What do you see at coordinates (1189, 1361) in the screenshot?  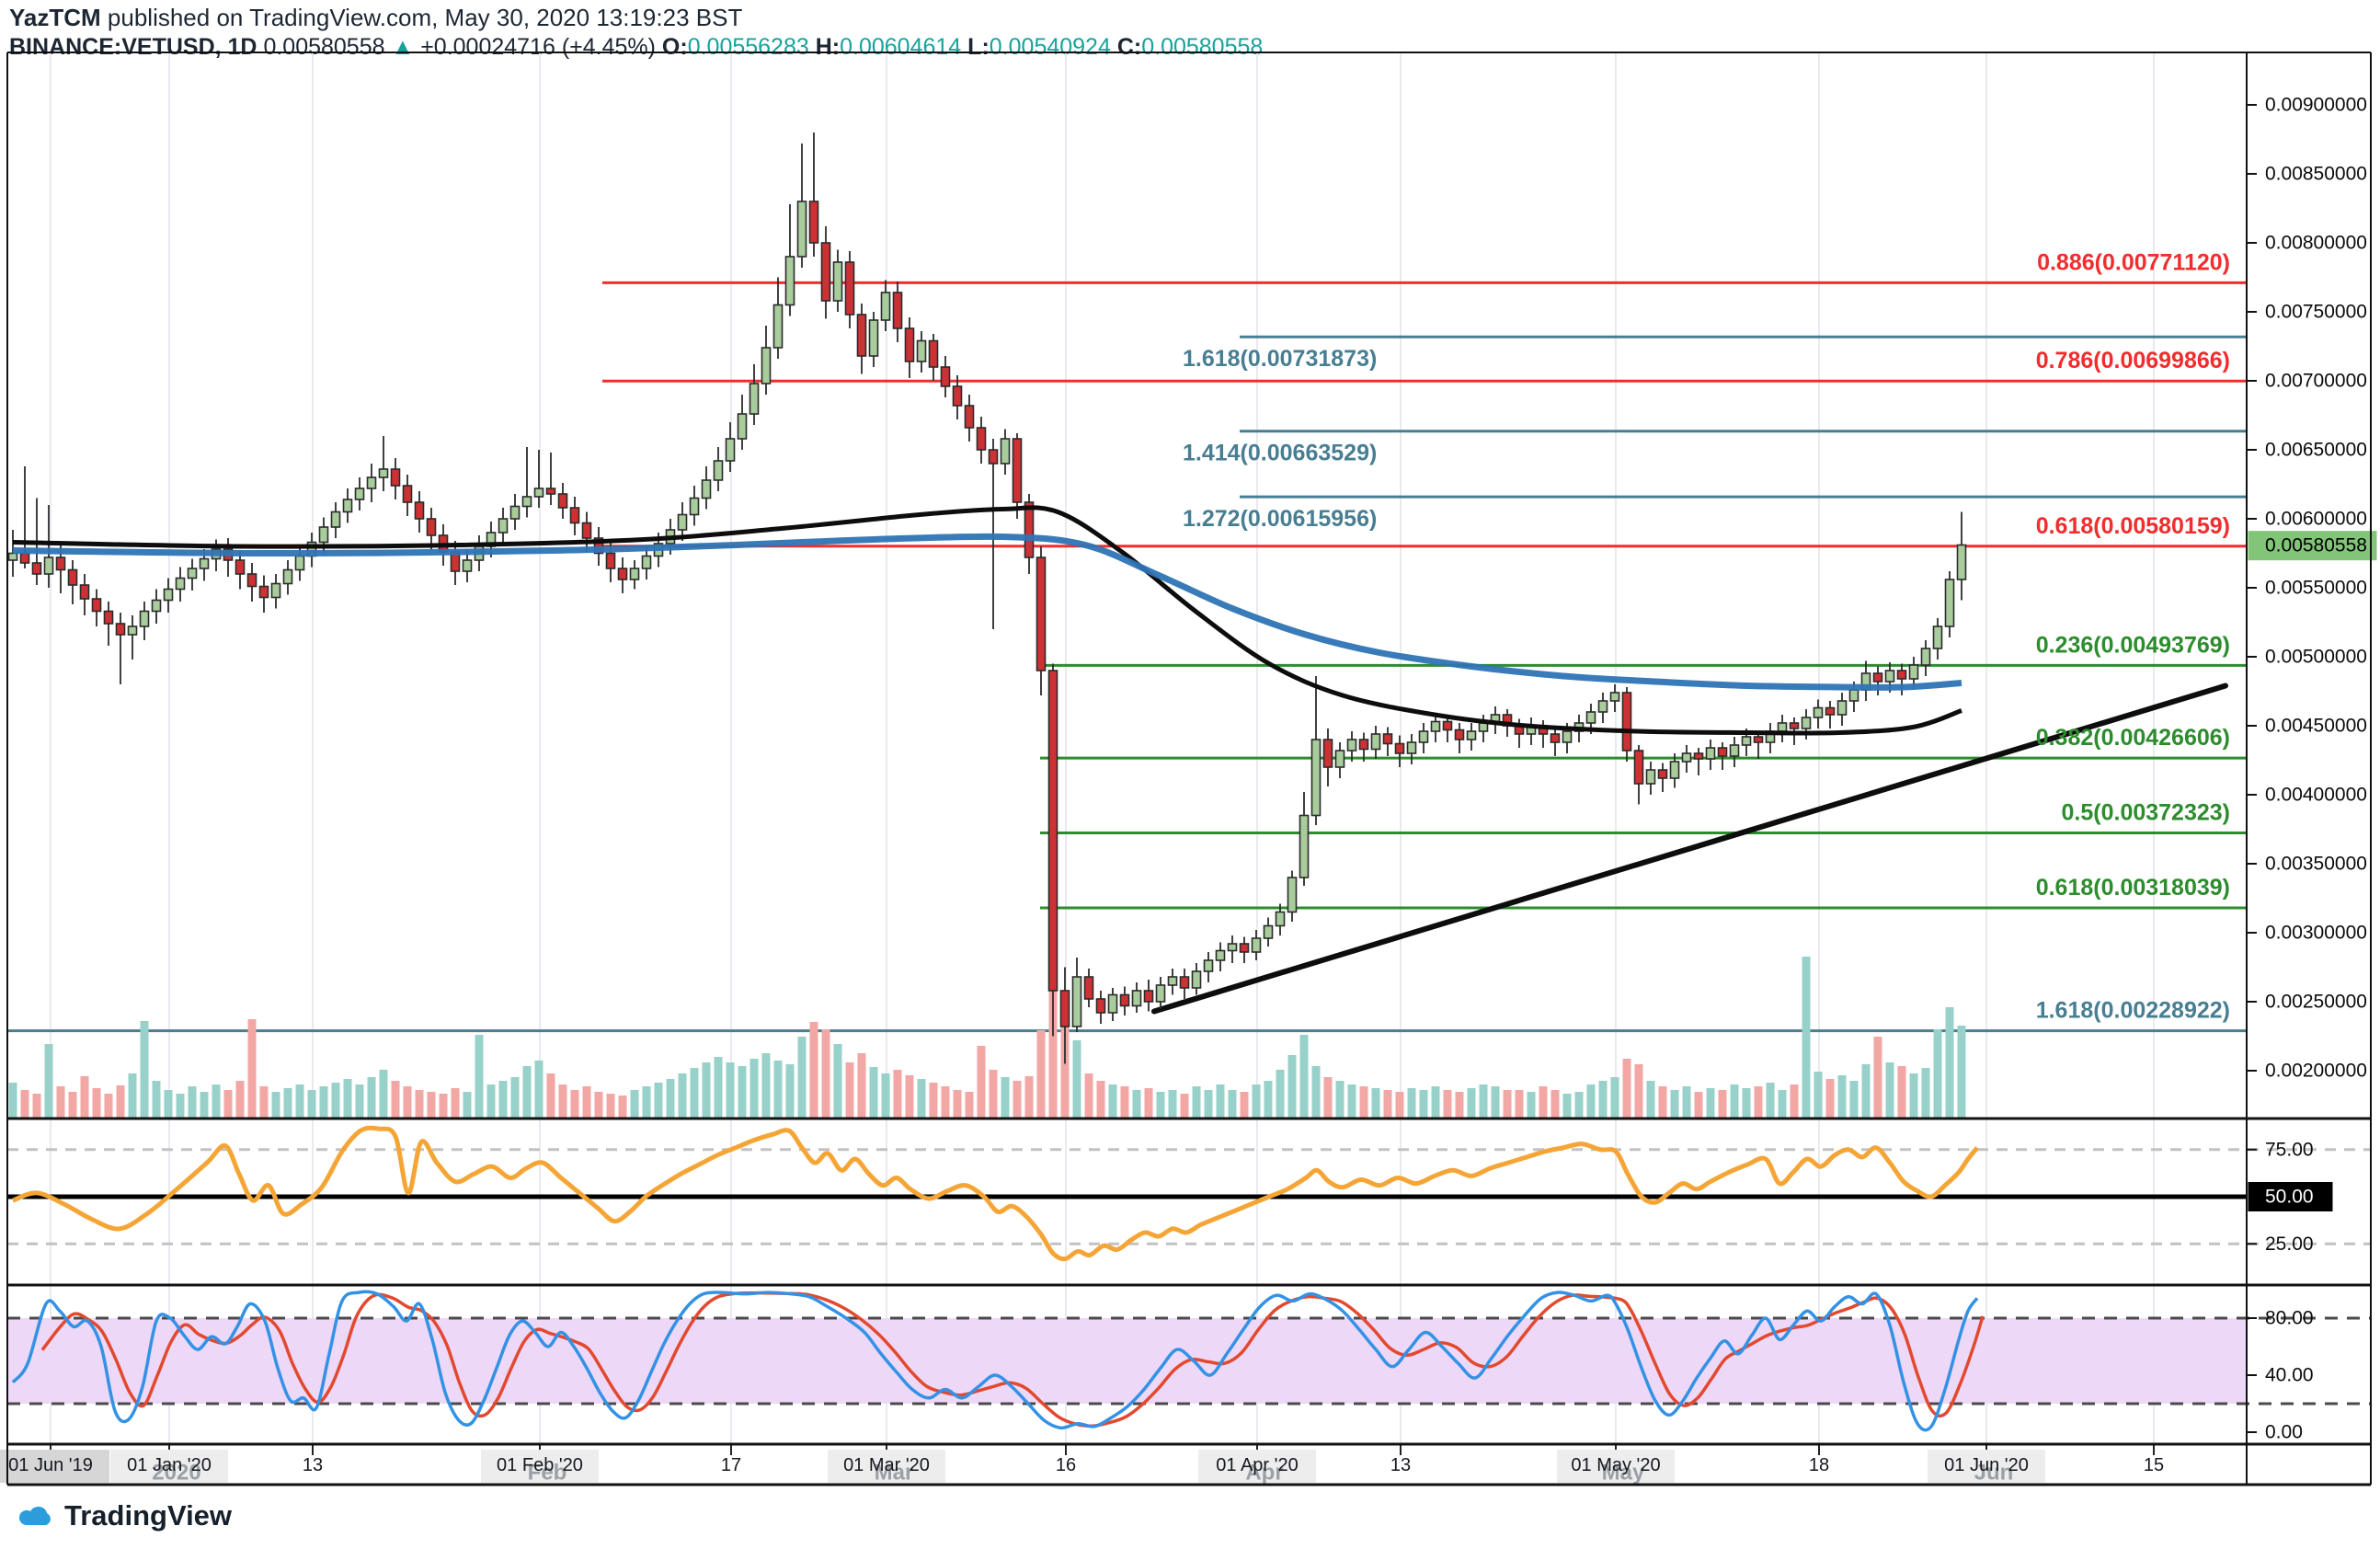 I see `stoch-panel` at bounding box center [1189, 1361].